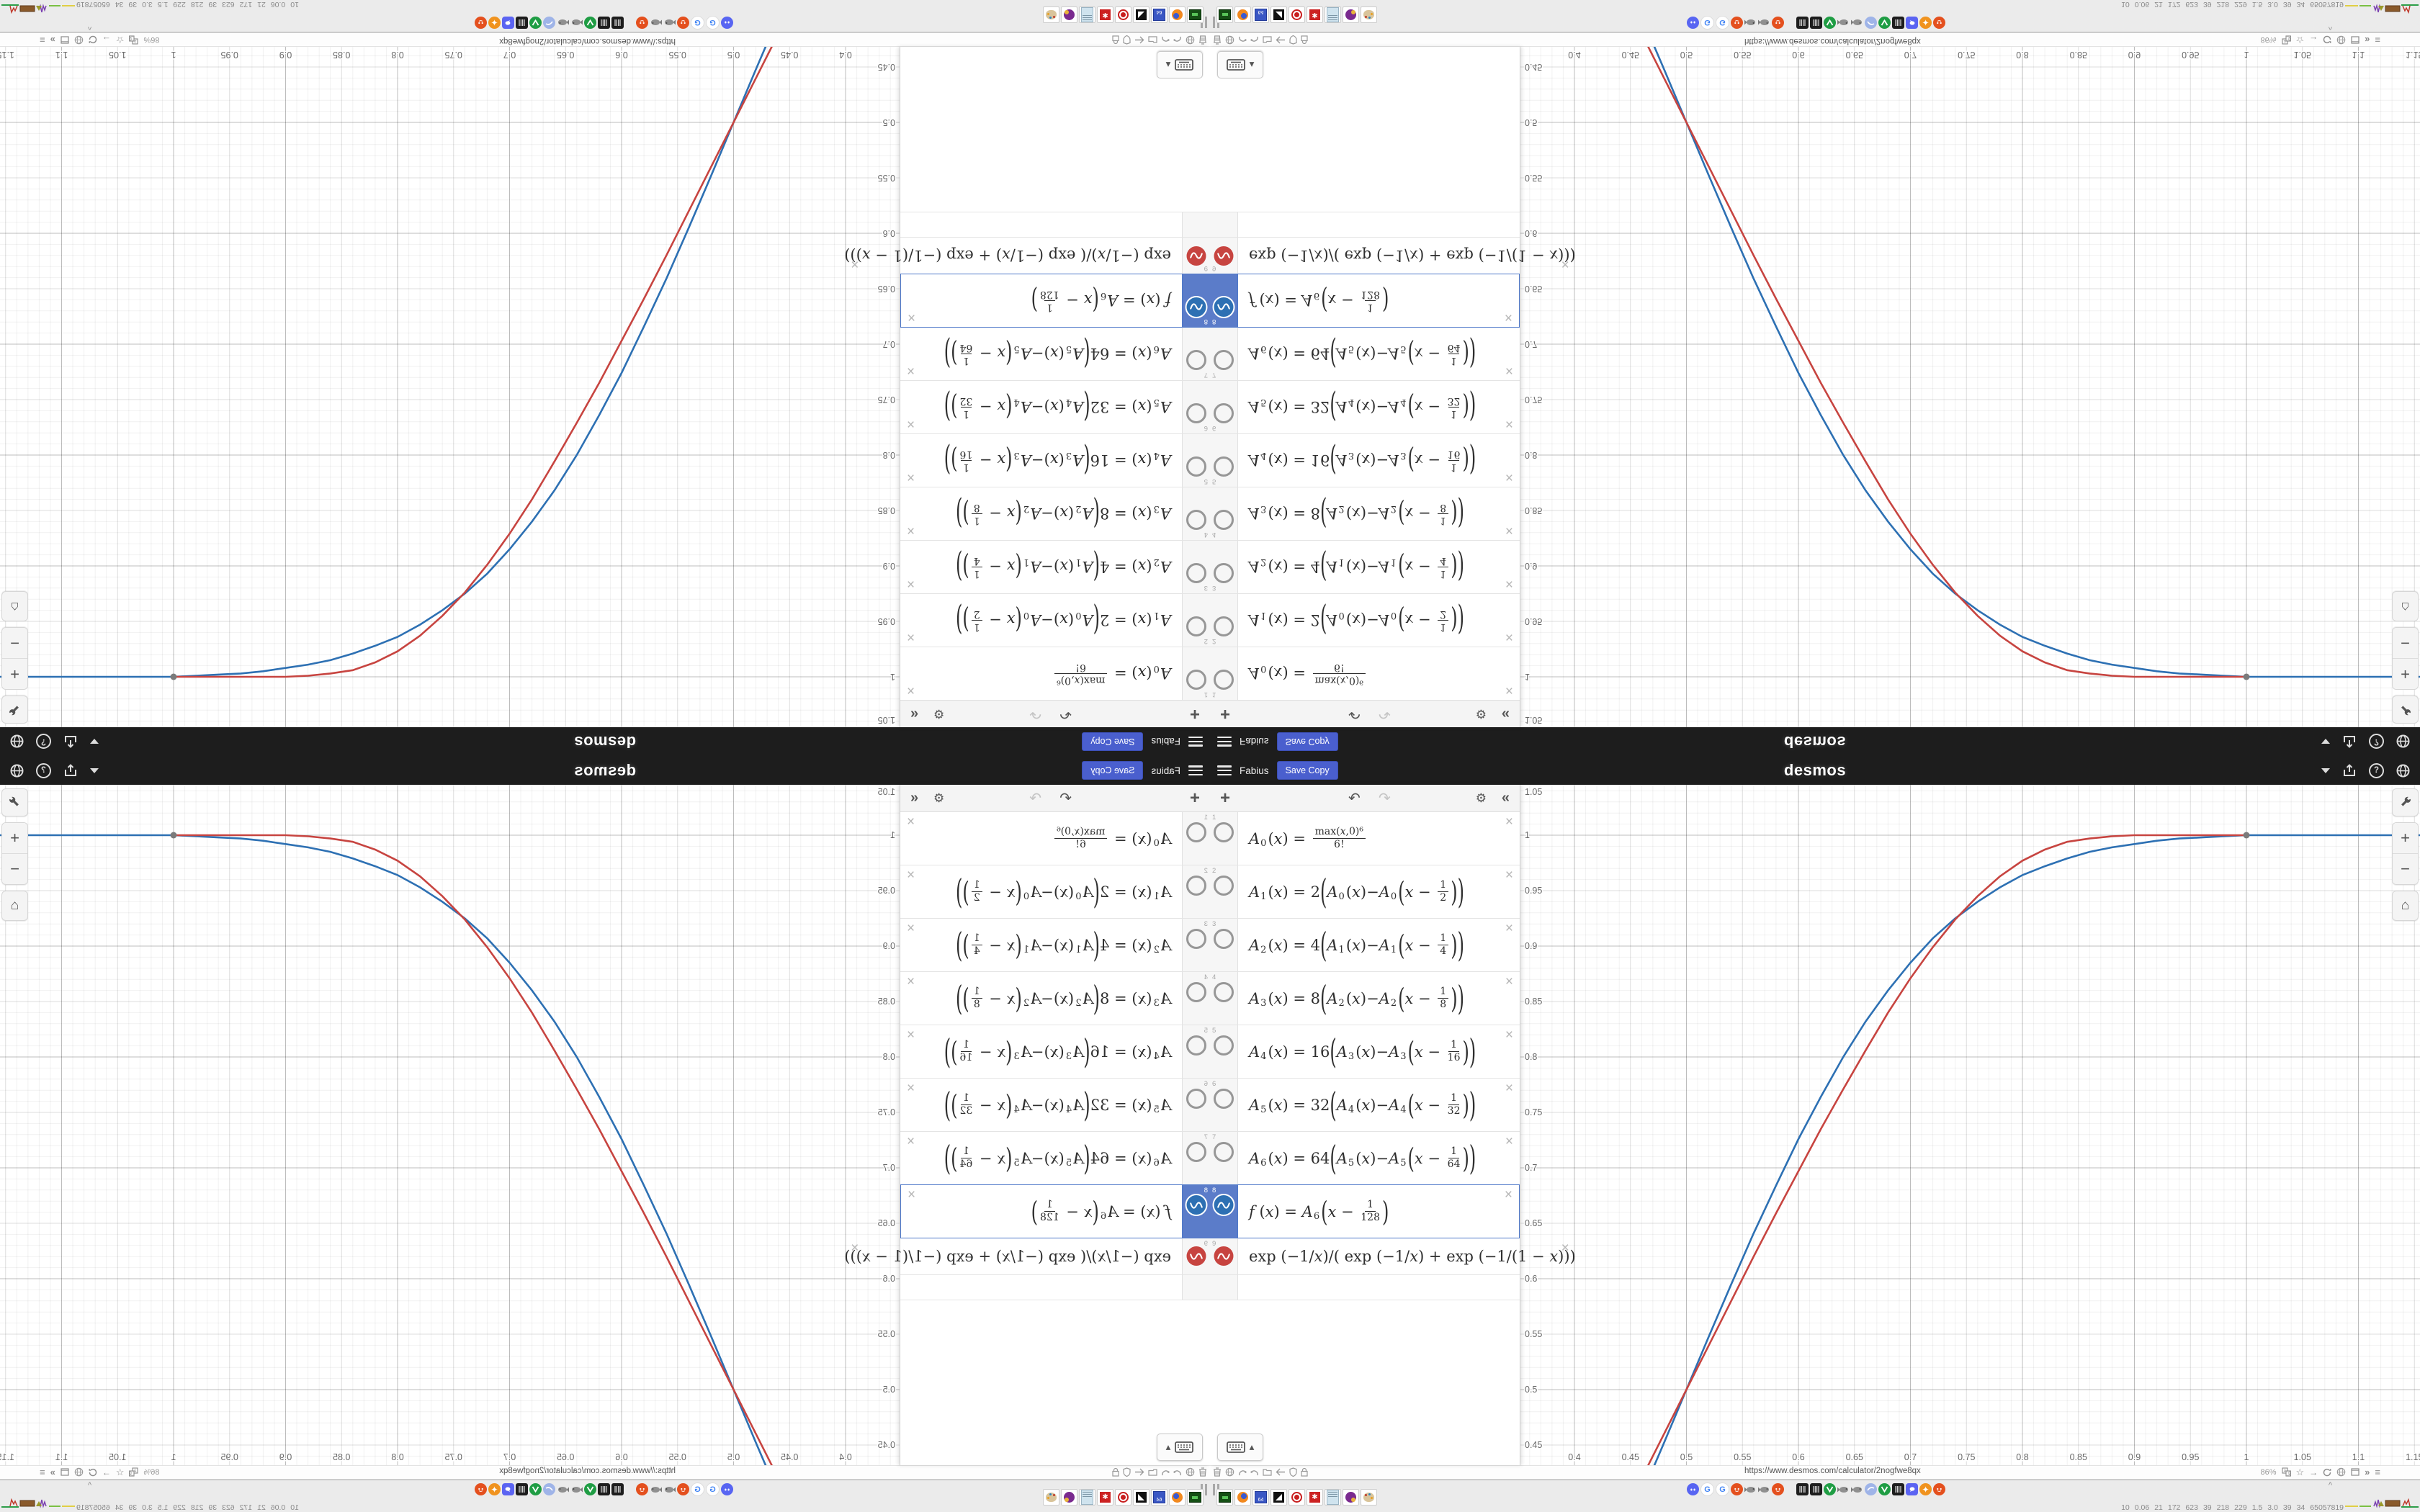 Image resolution: width=2420 pixels, height=1512 pixels. Describe the element at coordinates (134, 1472) in the screenshot. I see `translate-icon: A文` at that location.